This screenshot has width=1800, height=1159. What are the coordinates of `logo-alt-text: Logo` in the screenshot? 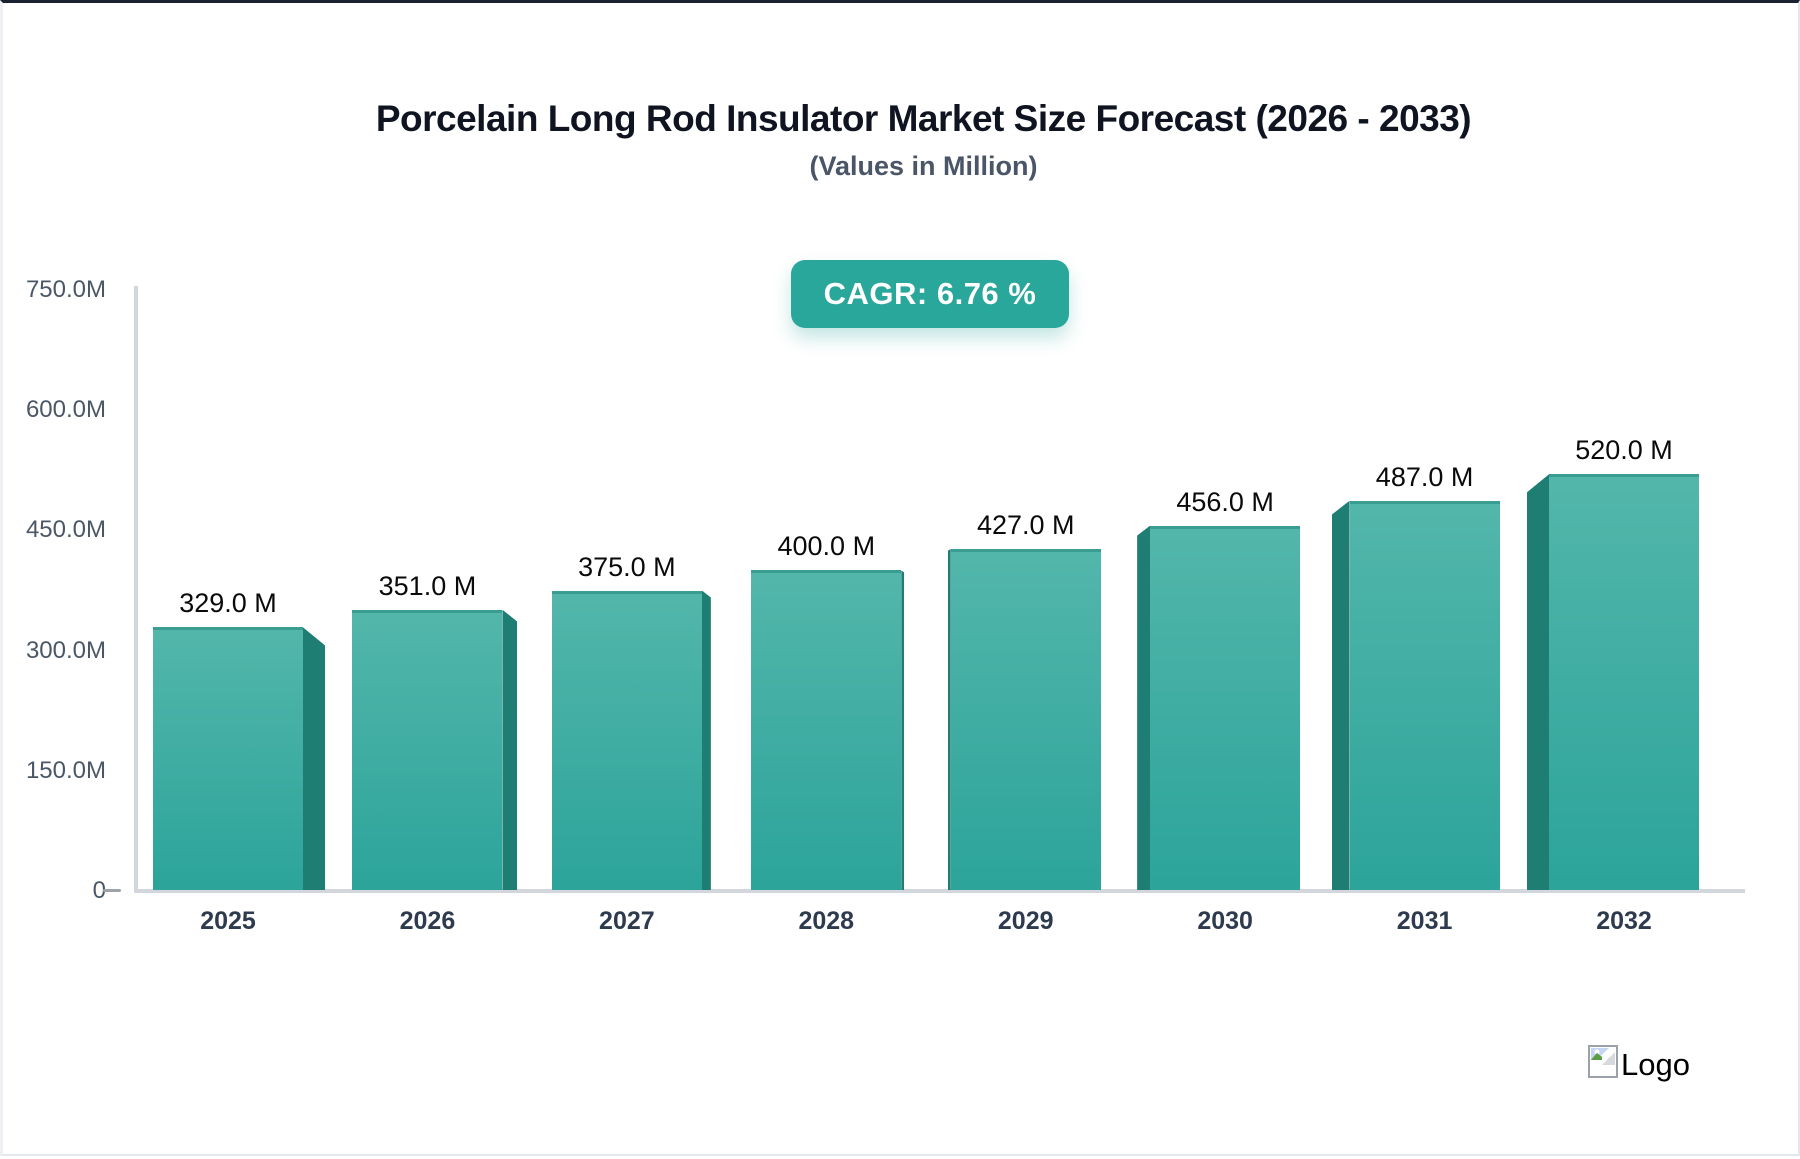 It's located at (1655, 1064).